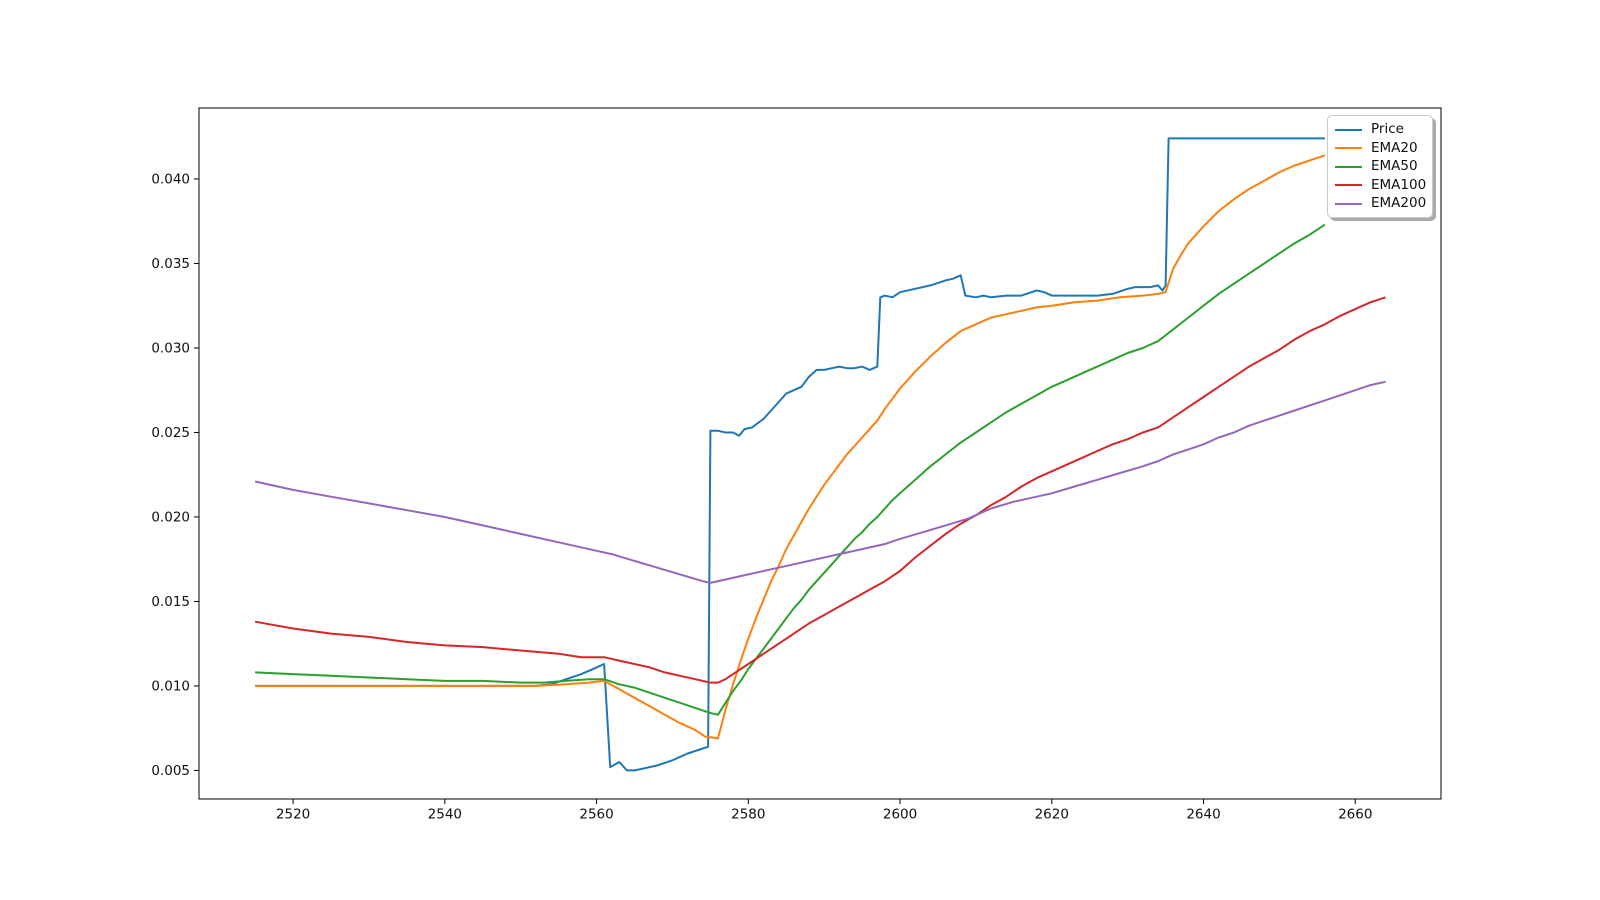 The height and width of the screenshot is (900, 1600). I want to click on x-tick-label: 2620, so click(1052, 815).